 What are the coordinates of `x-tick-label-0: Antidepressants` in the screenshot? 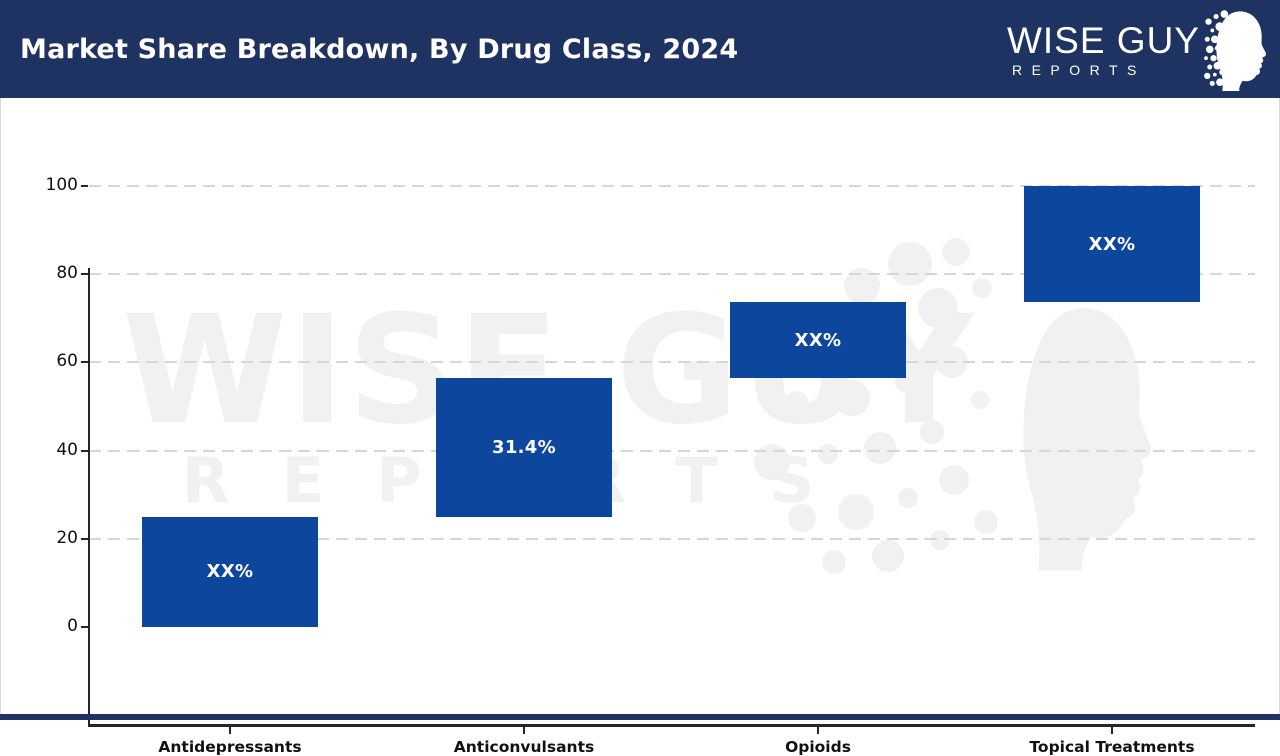 It's located at (230, 747).